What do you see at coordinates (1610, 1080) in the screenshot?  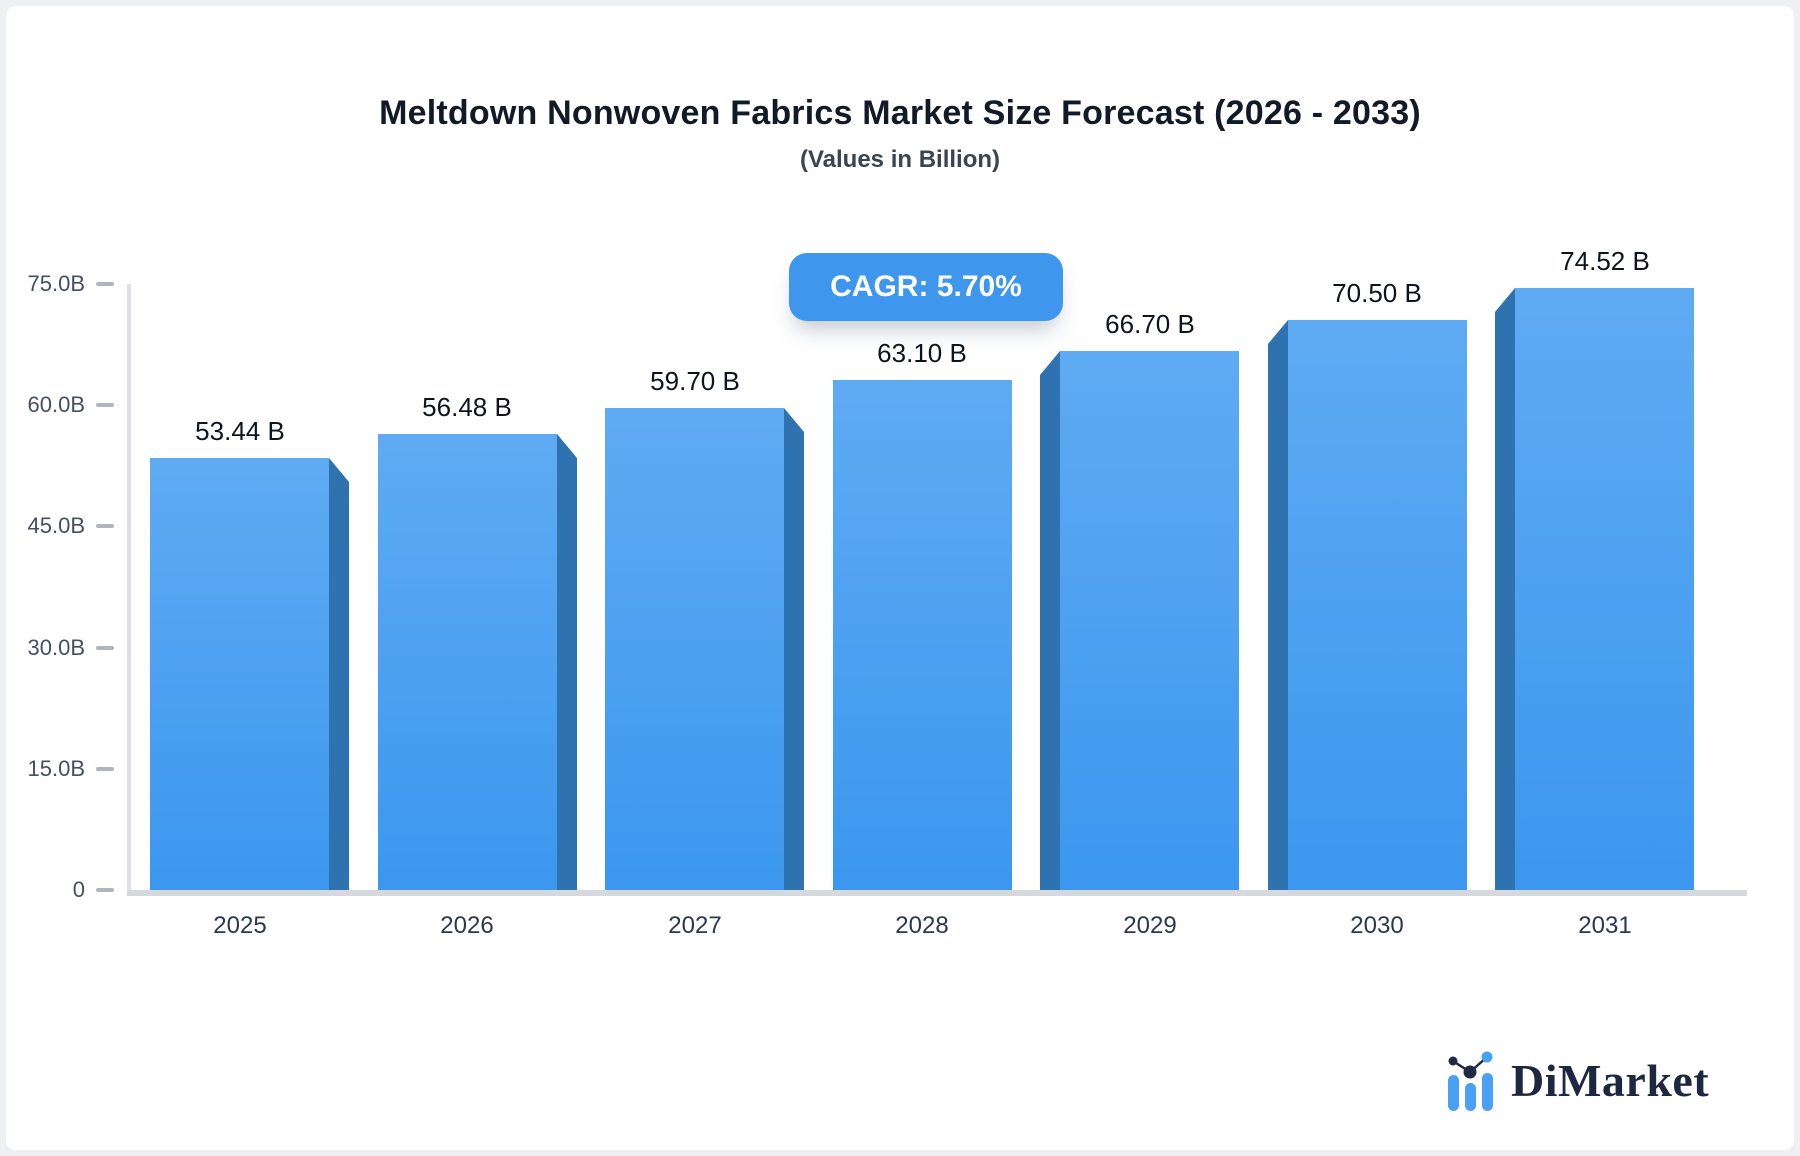 I see `logo-text: DiMarket` at bounding box center [1610, 1080].